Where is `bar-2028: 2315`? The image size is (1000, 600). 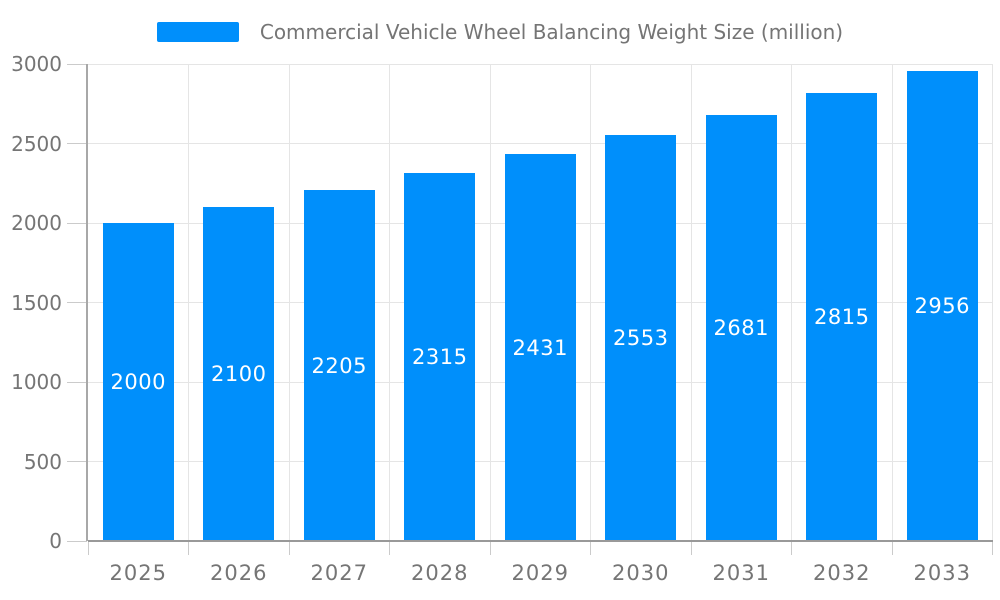
bar-2028: 2315 is located at coordinates (440, 356).